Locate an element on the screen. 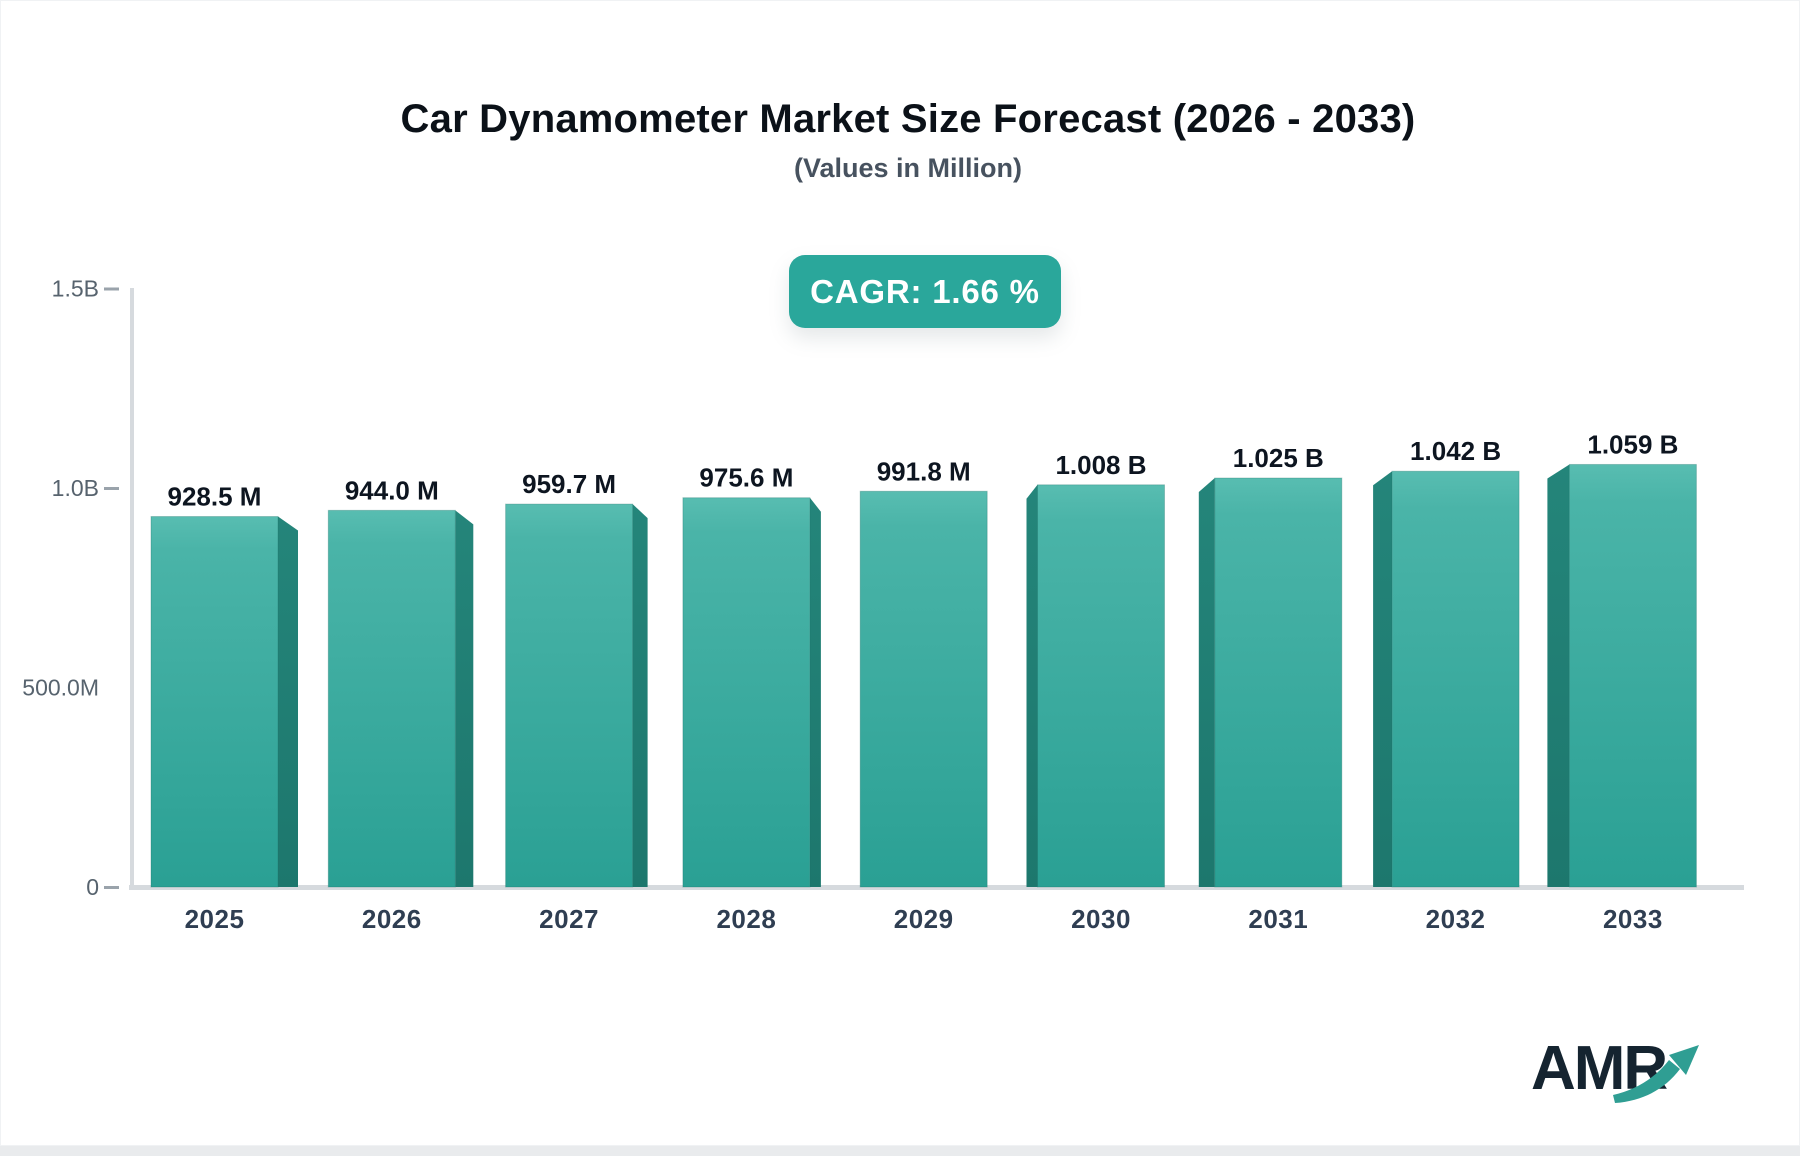 The width and height of the screenshot is (1800, 1156). bar-value-label: 1.059 B is located at coordinates (1632, 444).